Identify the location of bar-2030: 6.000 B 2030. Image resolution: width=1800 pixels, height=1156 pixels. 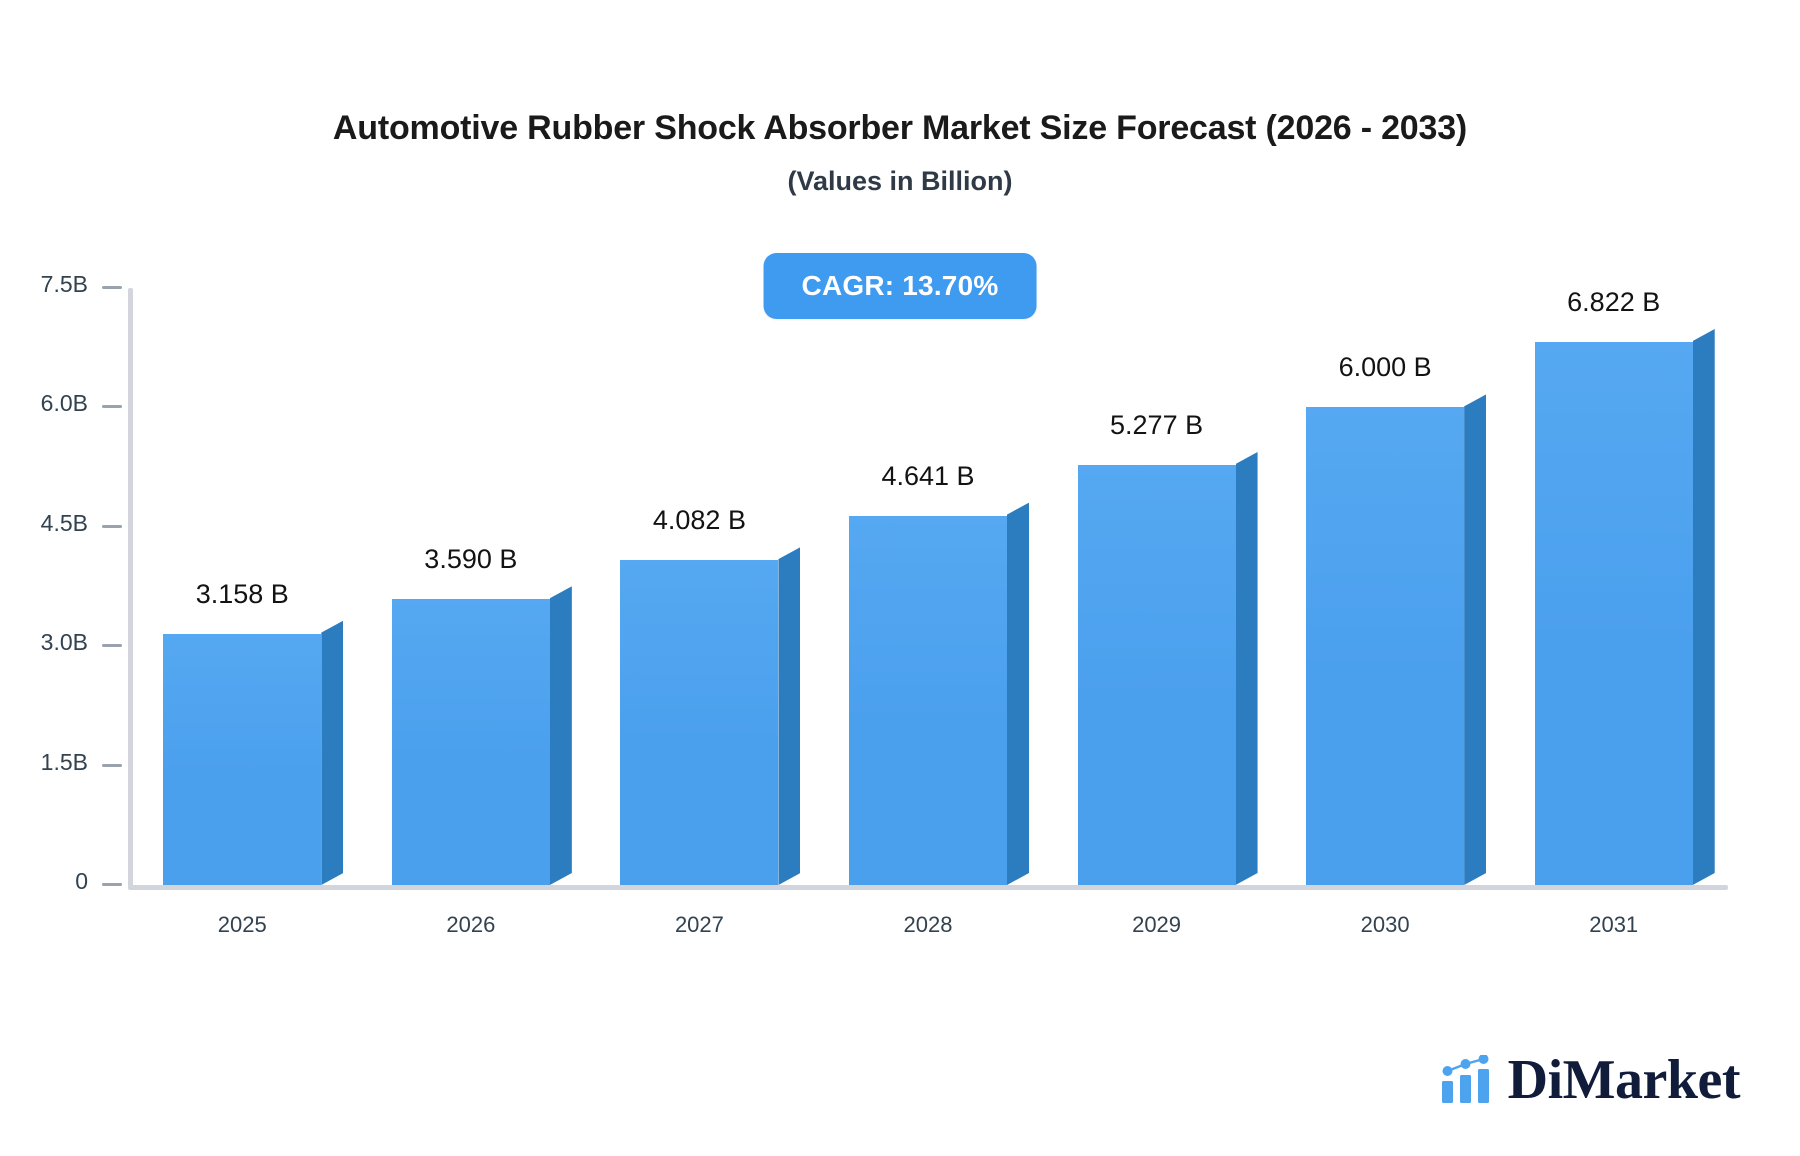
(1385, 578).